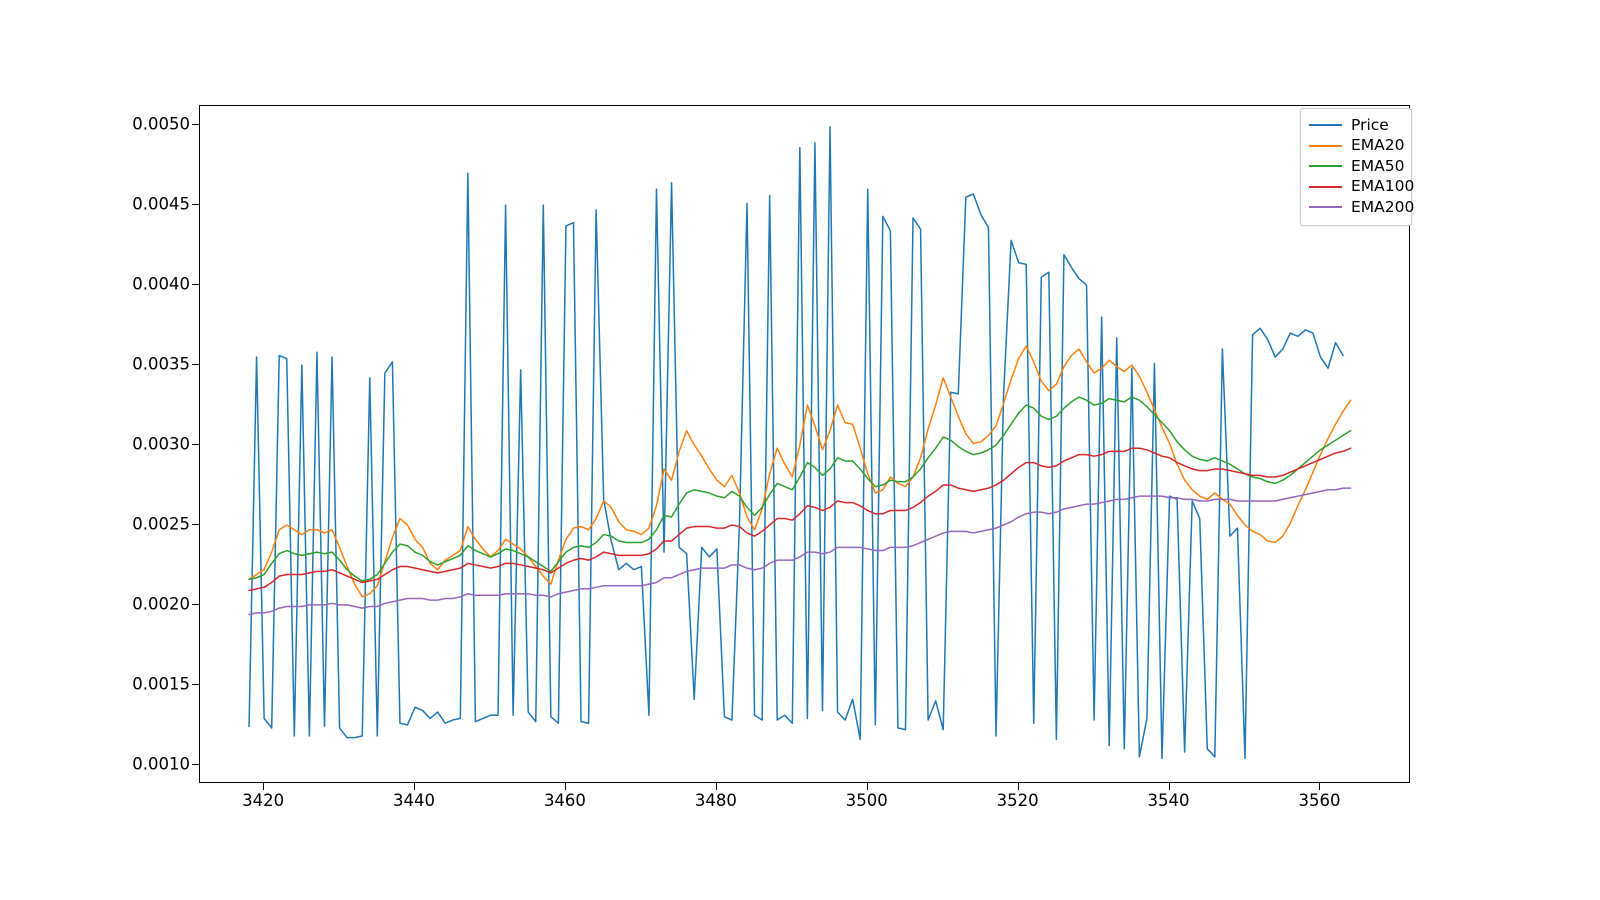 The height and width of the screenshot is (900, 1600). Describe the element at coordinates (161, 204) in the screenshot. I see `y-tick-label: 0.0045` at that location.